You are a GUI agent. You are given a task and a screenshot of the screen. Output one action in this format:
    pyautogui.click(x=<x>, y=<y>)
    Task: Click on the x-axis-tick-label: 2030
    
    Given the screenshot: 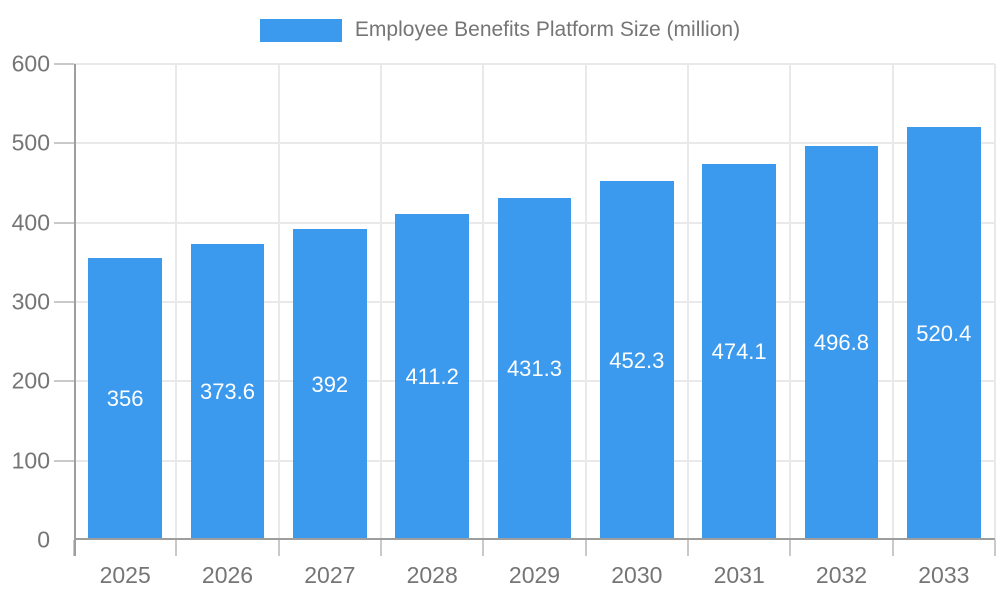 What is the action you would take?
    pyautogui.click(x=637, y=575)
    